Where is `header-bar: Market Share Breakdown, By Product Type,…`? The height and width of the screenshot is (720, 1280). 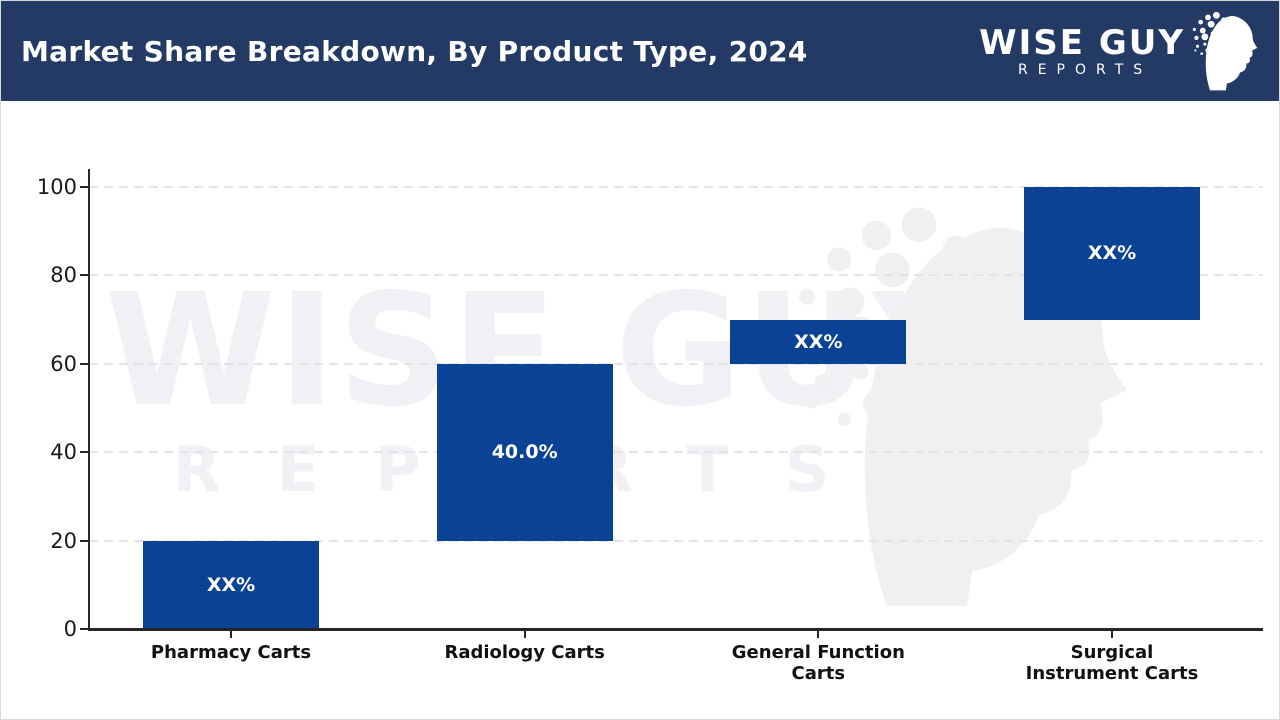
header-bar: Market Share Breakdown, By Product Type,… is located at coordinates (640, 51).